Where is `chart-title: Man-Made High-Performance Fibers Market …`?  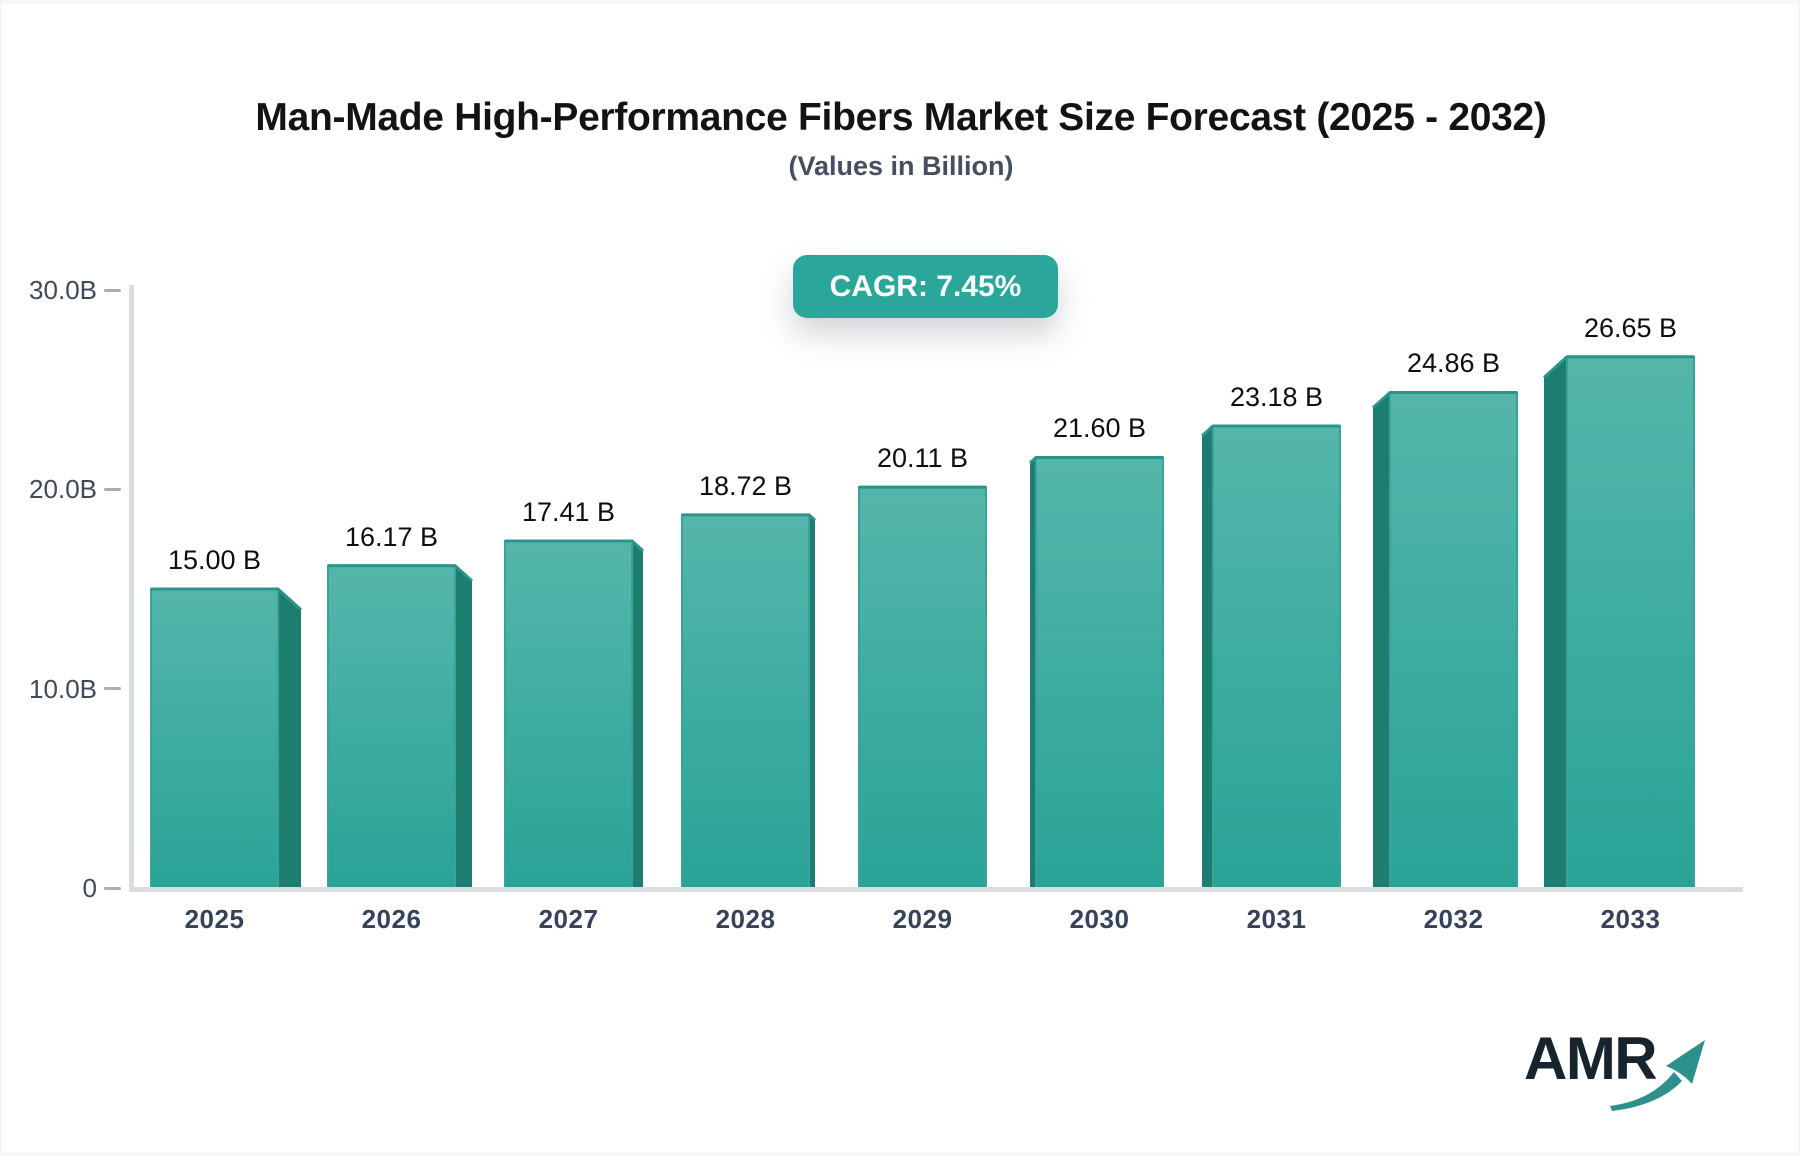
chart-title: Man-Made High-Performance Fibers Market … is located at coordinates (901, 117).